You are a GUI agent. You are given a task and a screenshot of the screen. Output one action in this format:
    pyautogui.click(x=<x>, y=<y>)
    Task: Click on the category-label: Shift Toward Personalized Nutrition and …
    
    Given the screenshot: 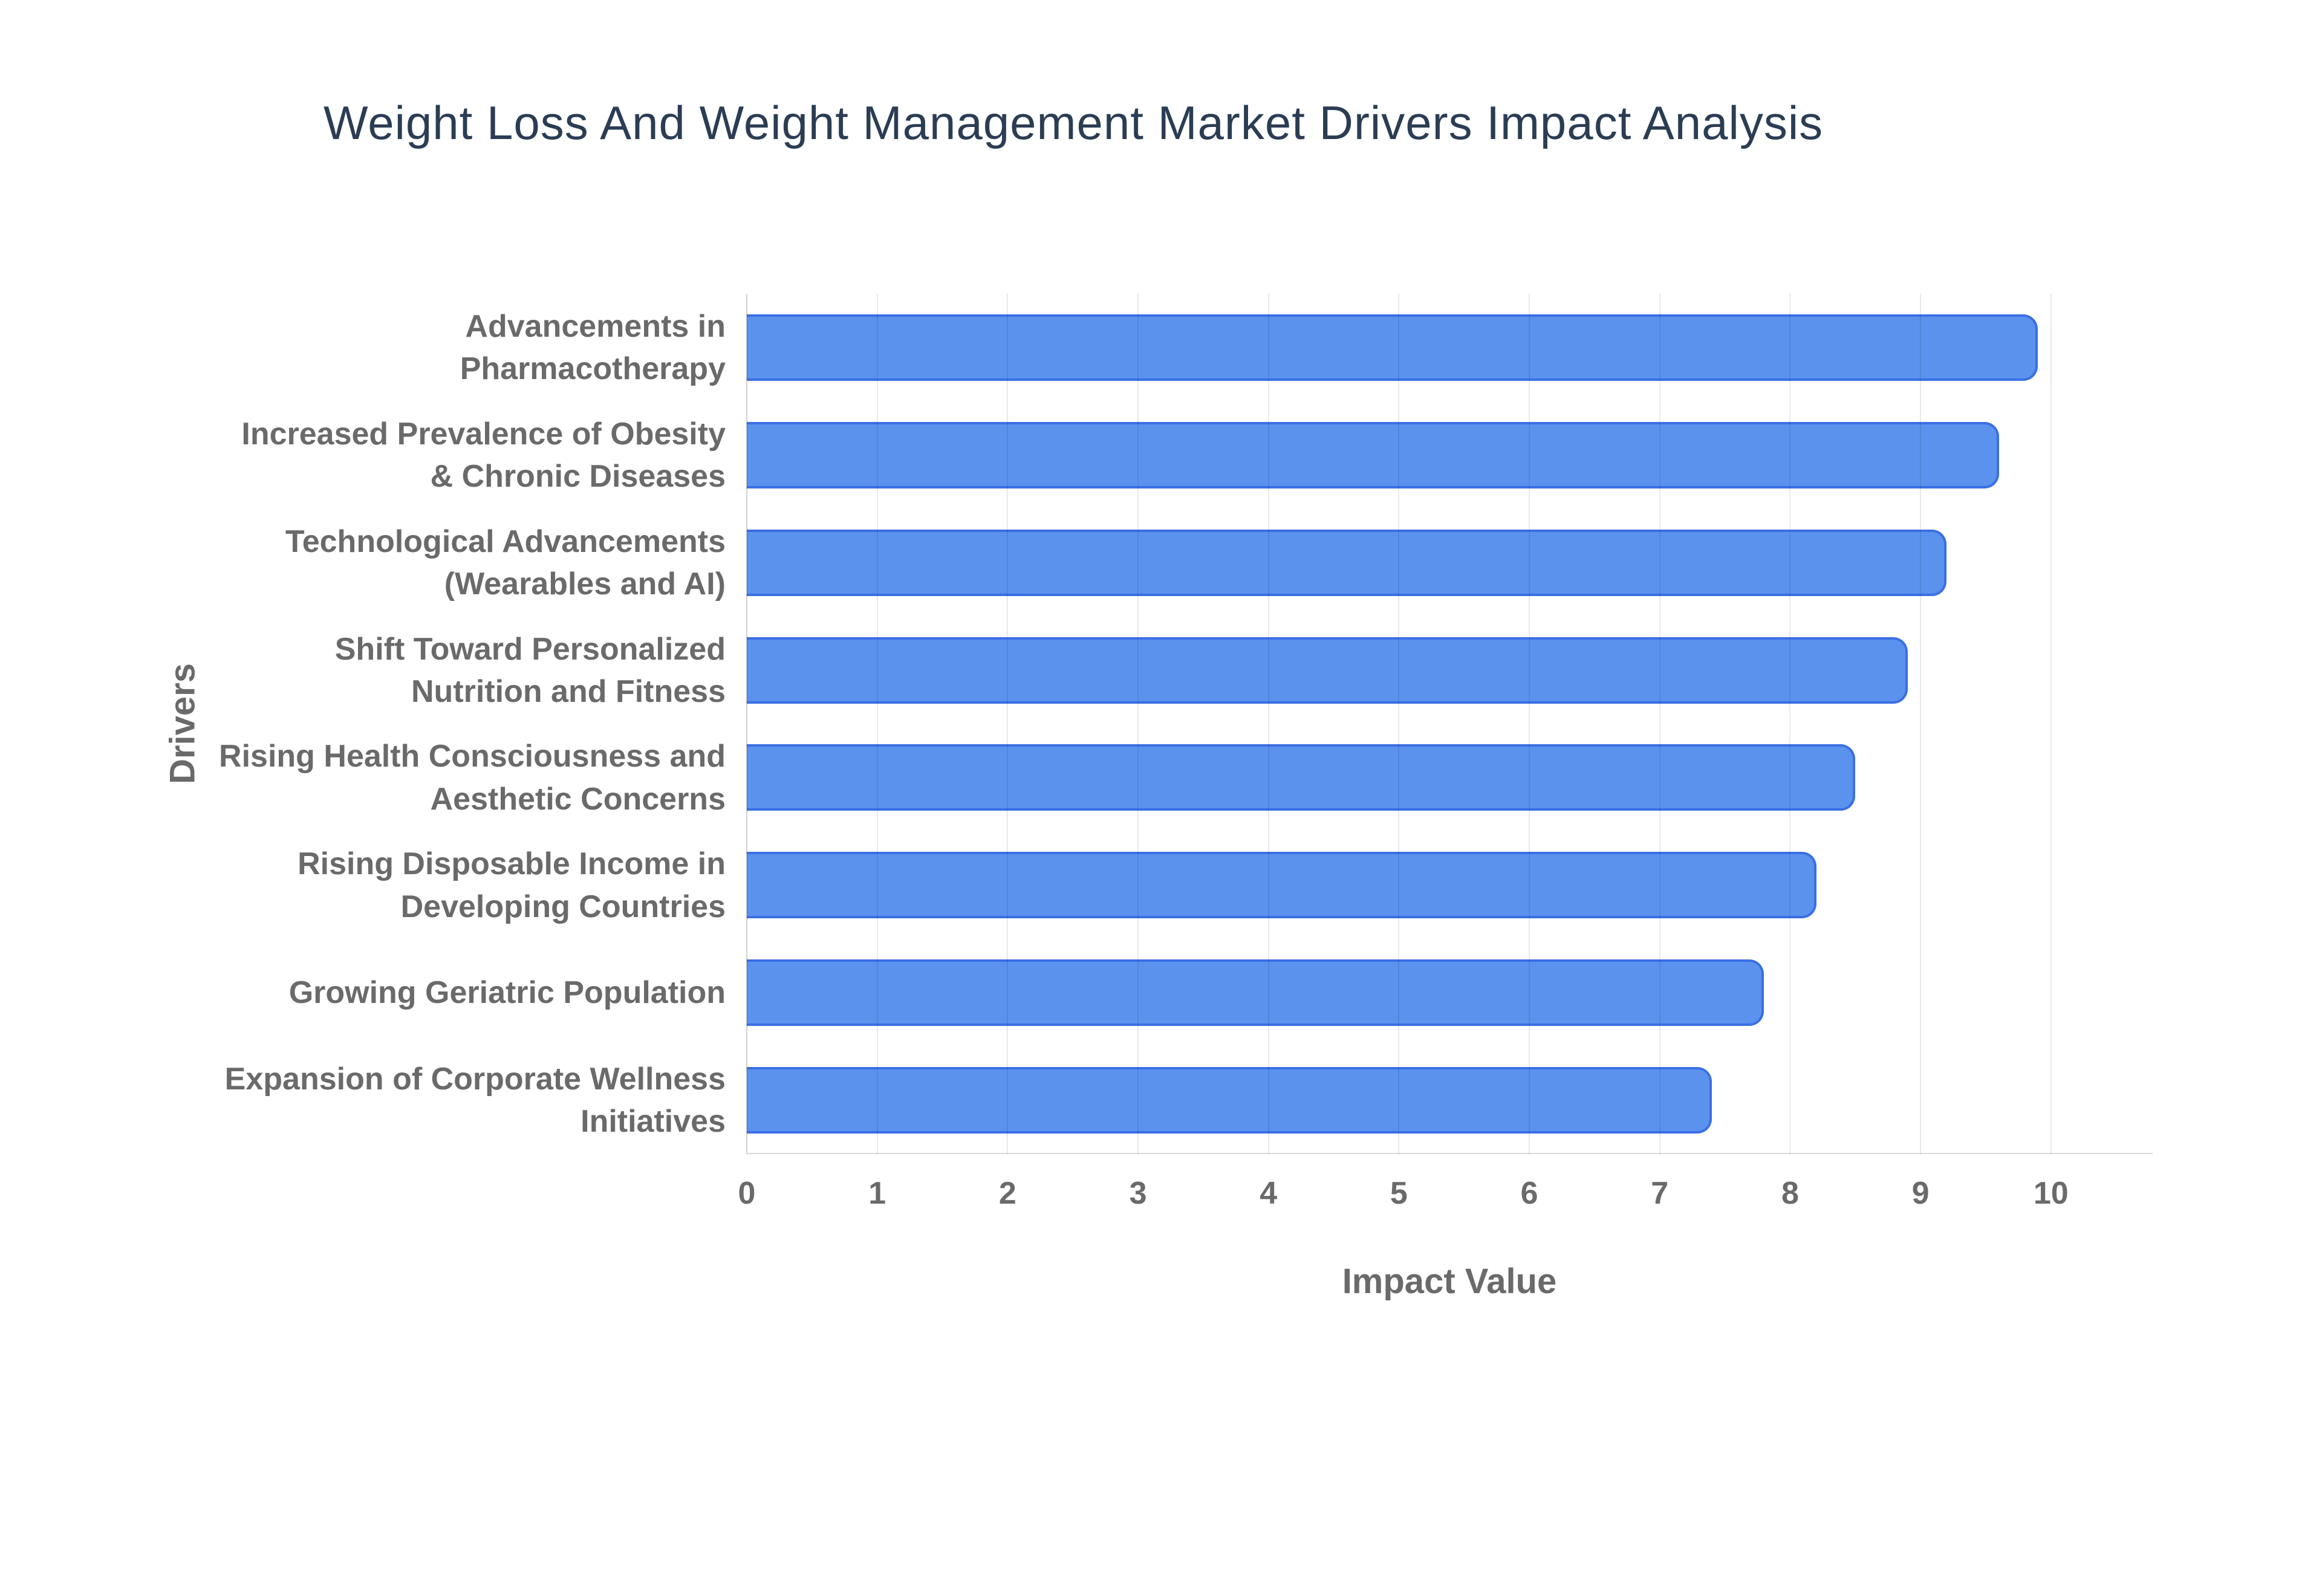 What is the action you would take?
    pyautogui.click(x=530, y=670)
    